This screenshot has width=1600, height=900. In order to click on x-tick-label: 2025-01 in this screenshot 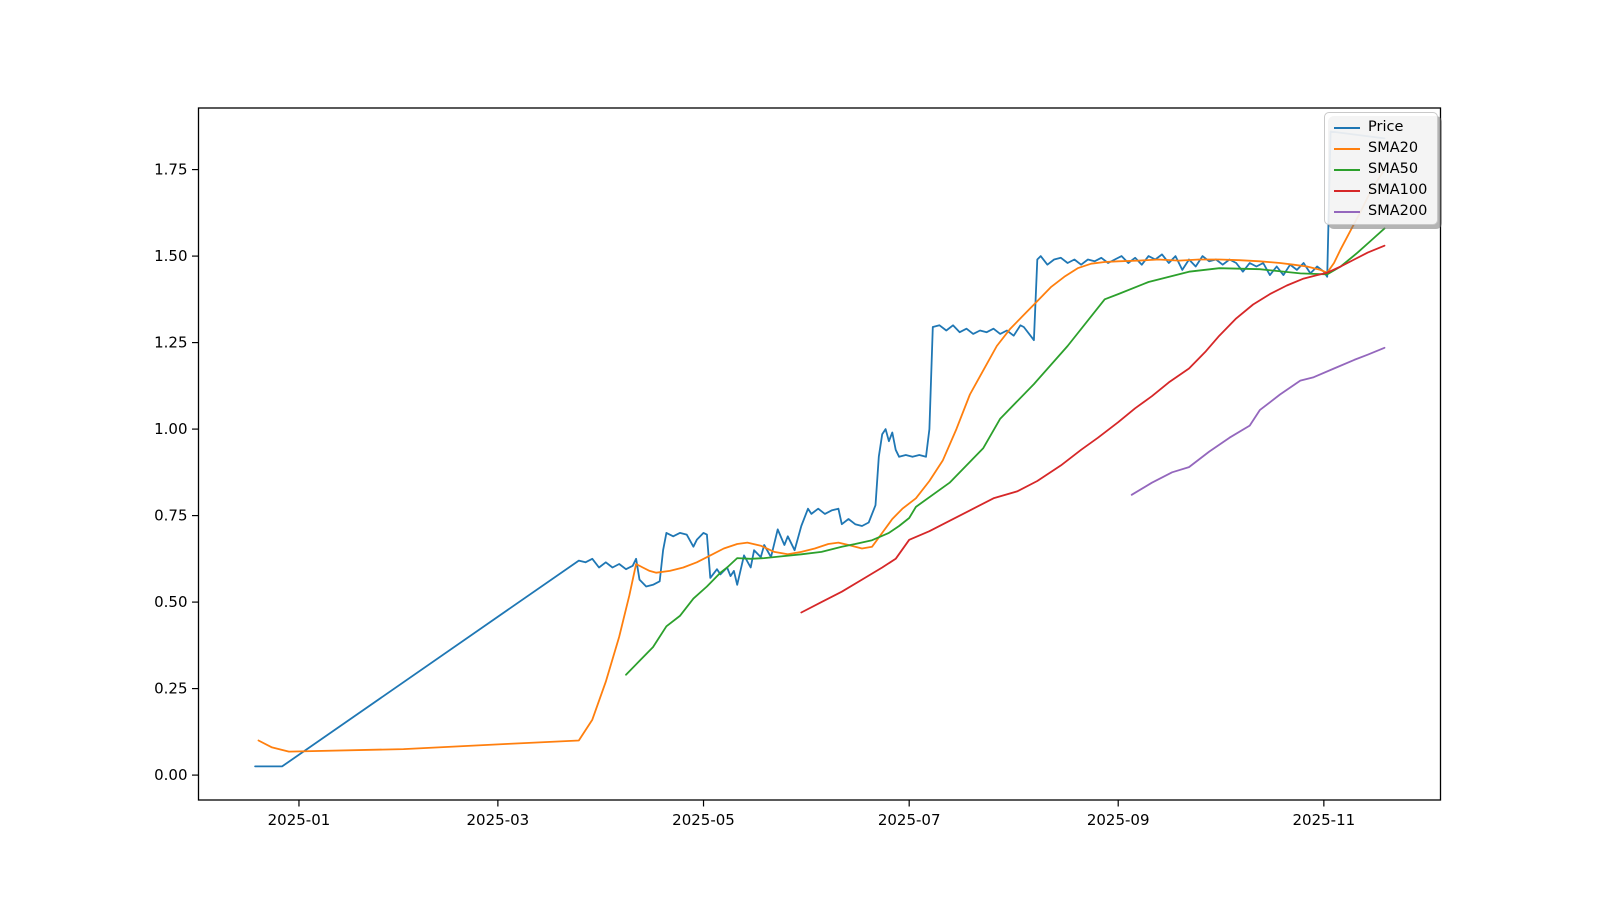, I will do `click(299, 820)`.